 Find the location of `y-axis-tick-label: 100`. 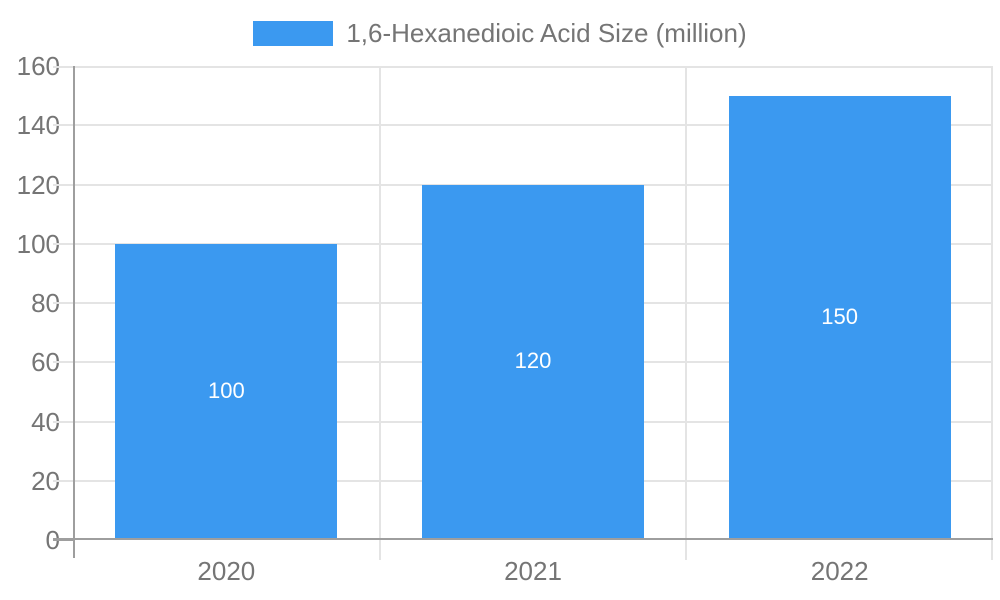

y-axis-tick-label: 100 is located at coordinates (38, 243).